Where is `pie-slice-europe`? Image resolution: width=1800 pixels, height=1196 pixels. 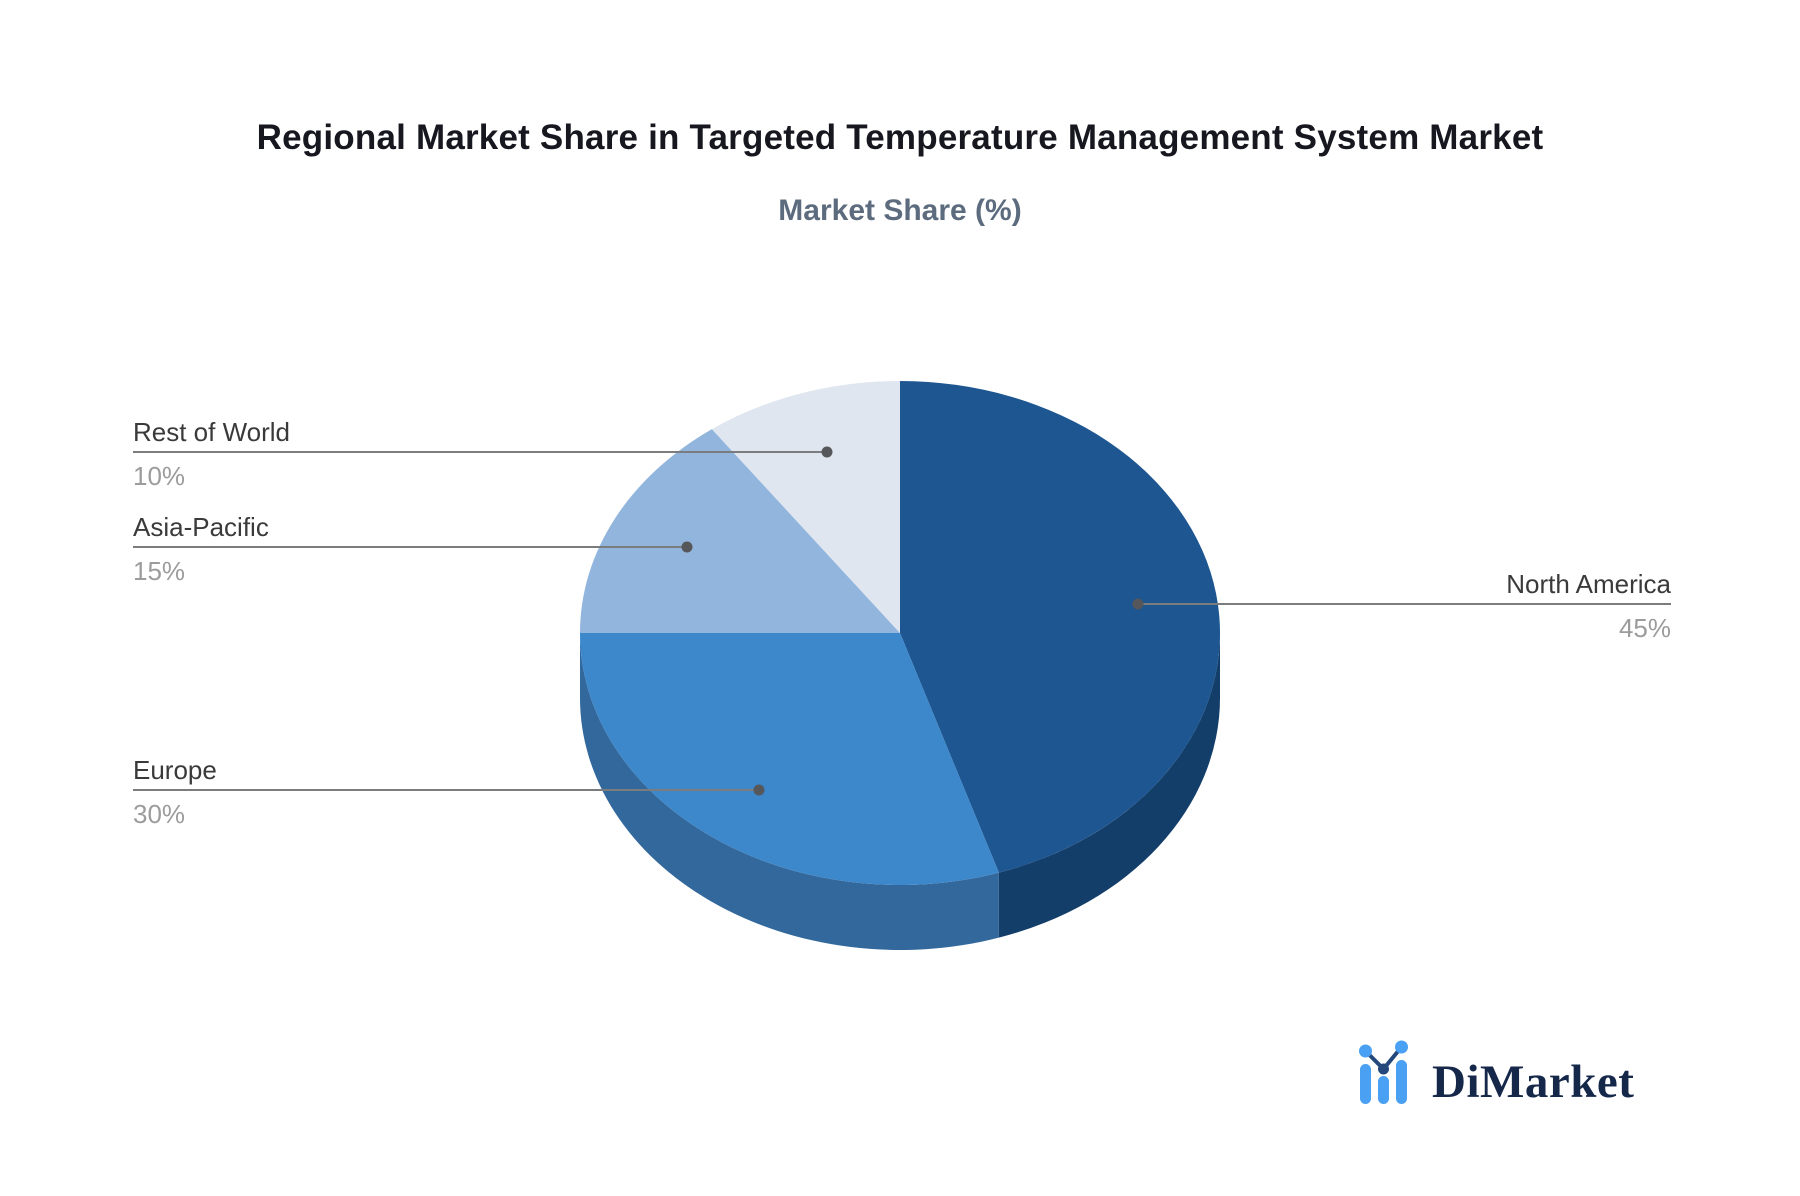 pie-slice-europe is located at coordinates (789, 759).